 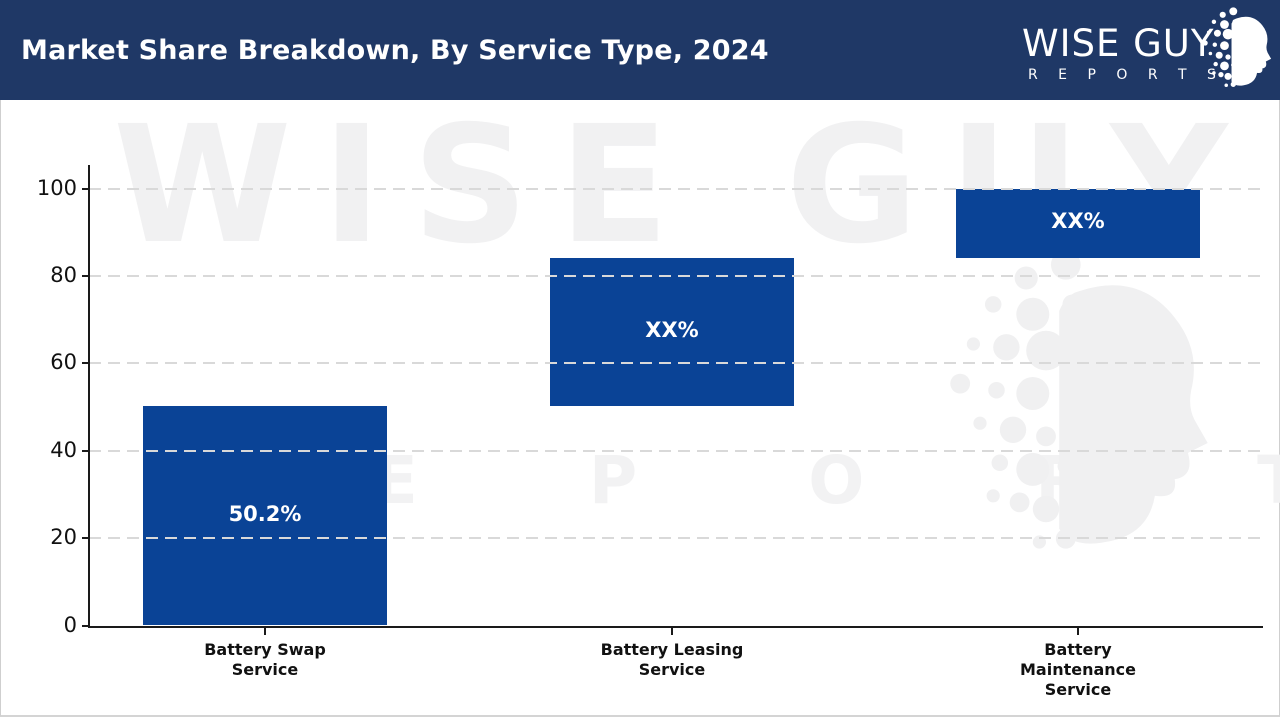 I want to click on y-tick-label: 40, so click(x=63, y=449).